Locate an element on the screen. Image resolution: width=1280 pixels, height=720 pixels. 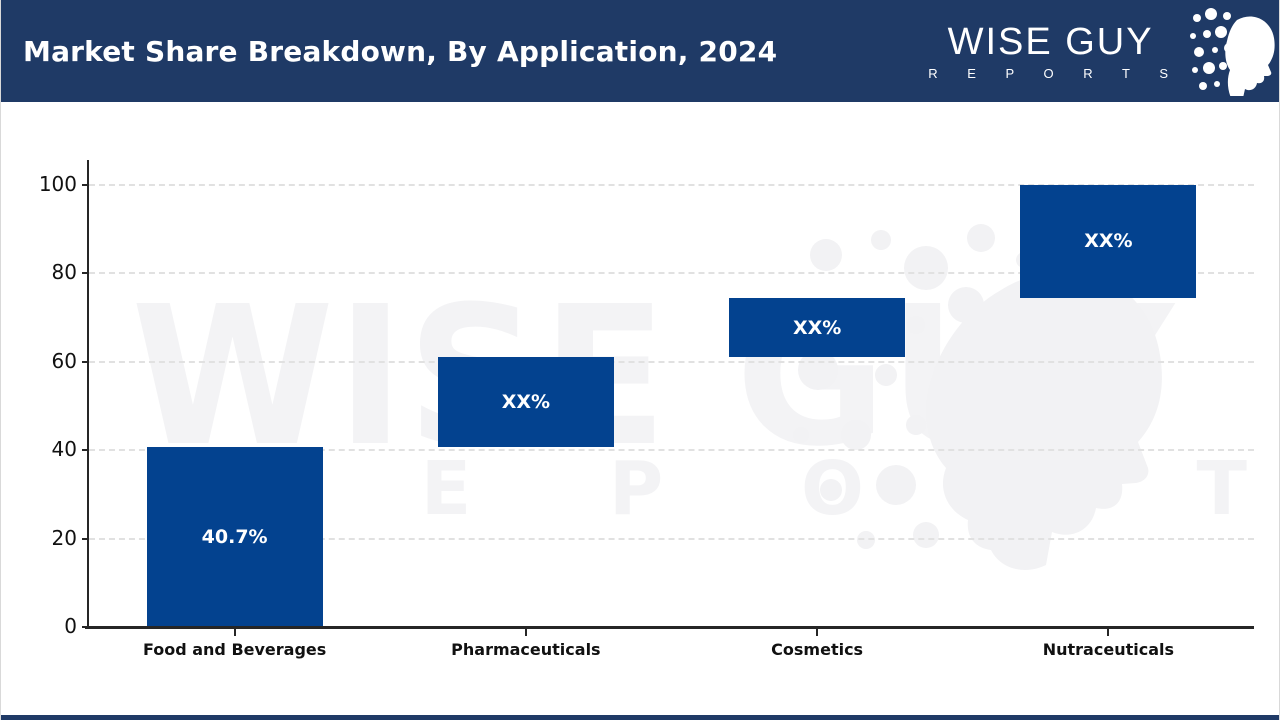
logo-wordmark: WISE GUY is located at coordinates (1050, 41).